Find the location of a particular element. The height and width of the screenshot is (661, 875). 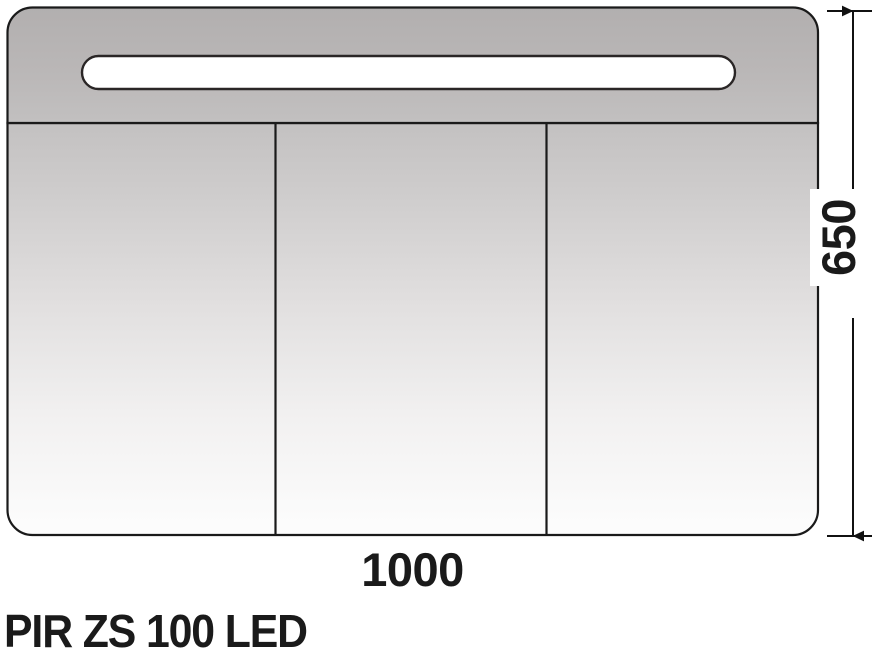

dimension-width-value: 1000 is located at coordinates (412, 570).